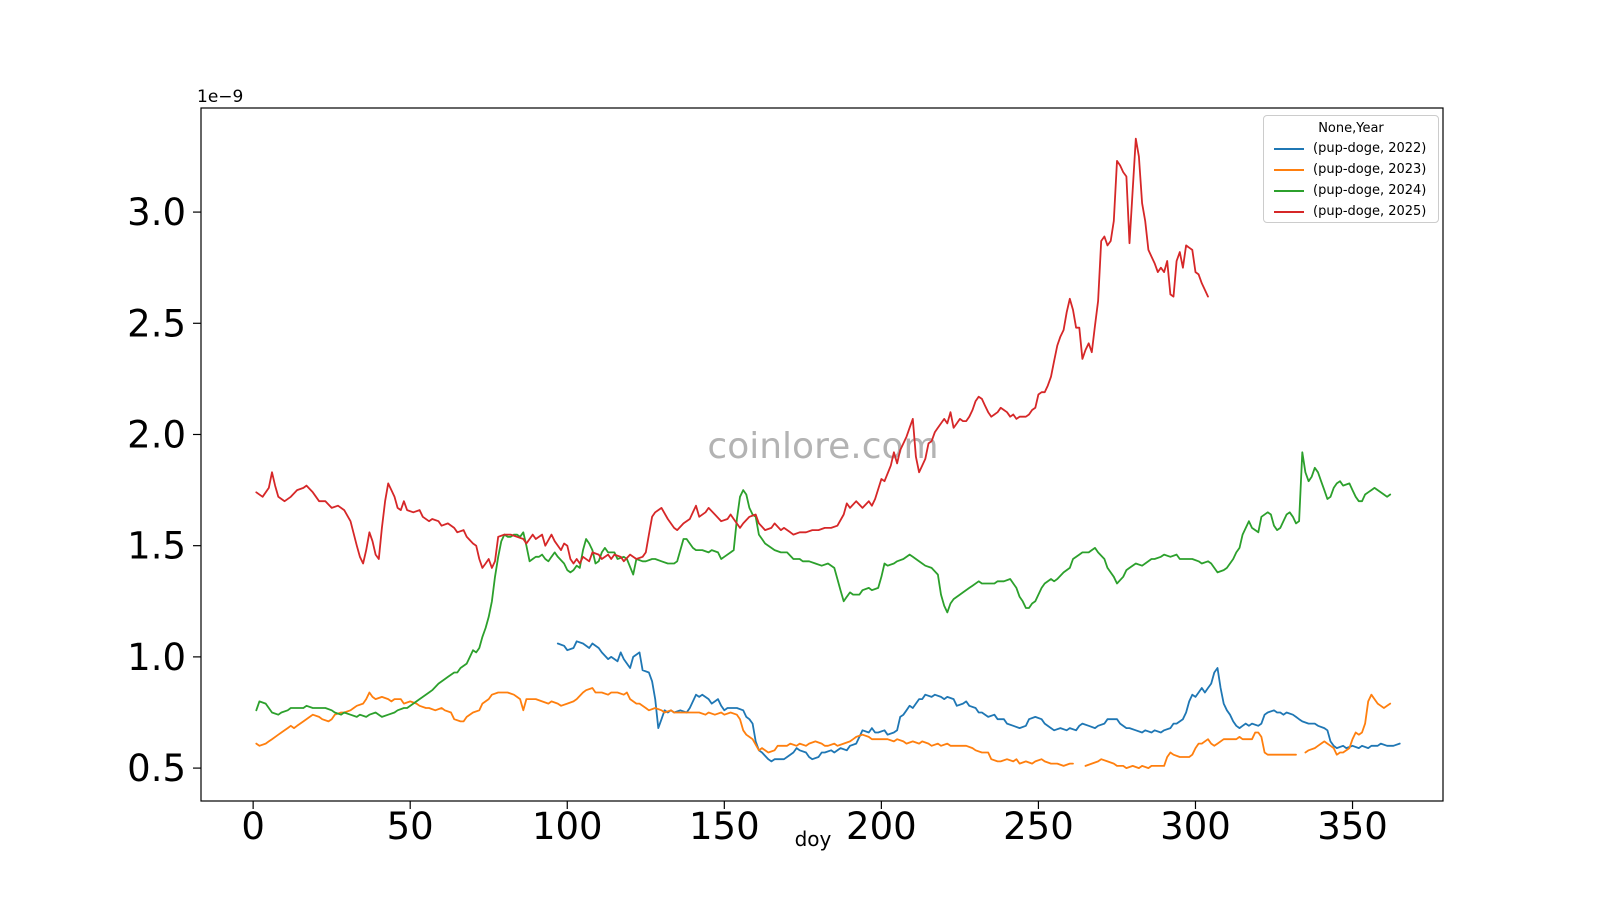 Image resolution: width=1600 pixels, height=900 pixels. I want to click on x-tick-label: 300, so click(1195, 826).